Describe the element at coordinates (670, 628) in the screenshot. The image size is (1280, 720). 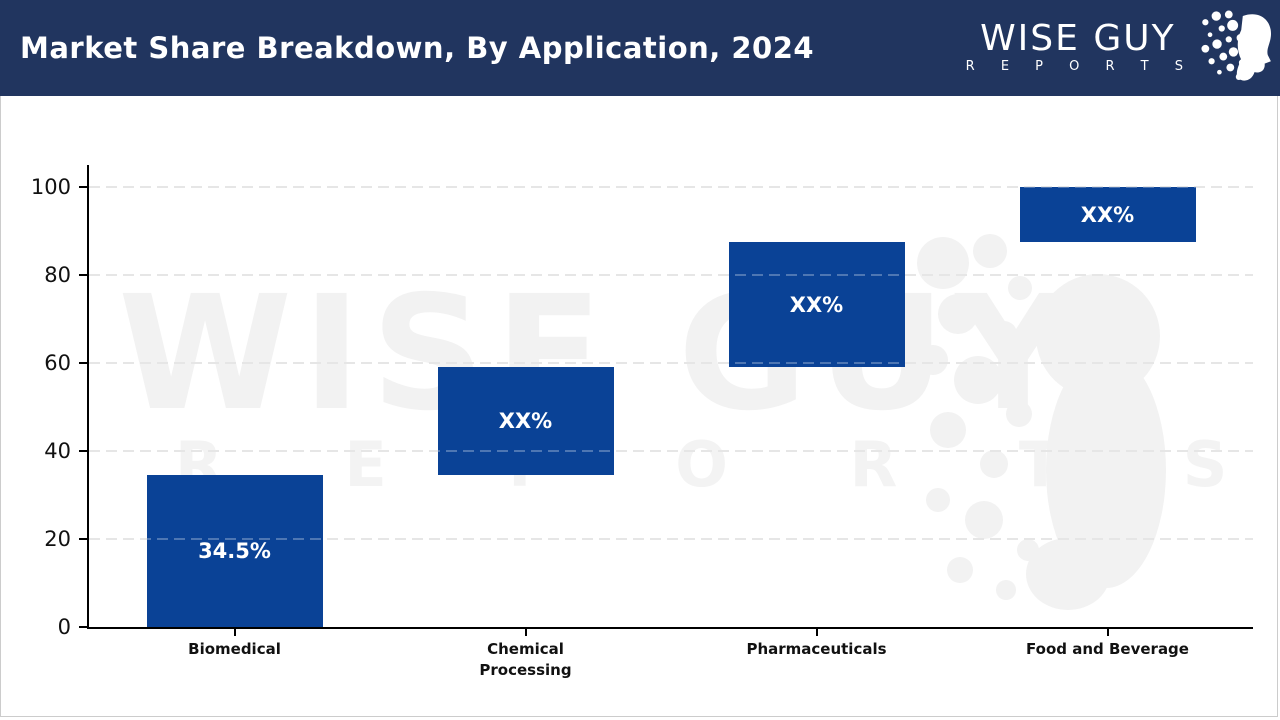
I see `x-axis` at that location.